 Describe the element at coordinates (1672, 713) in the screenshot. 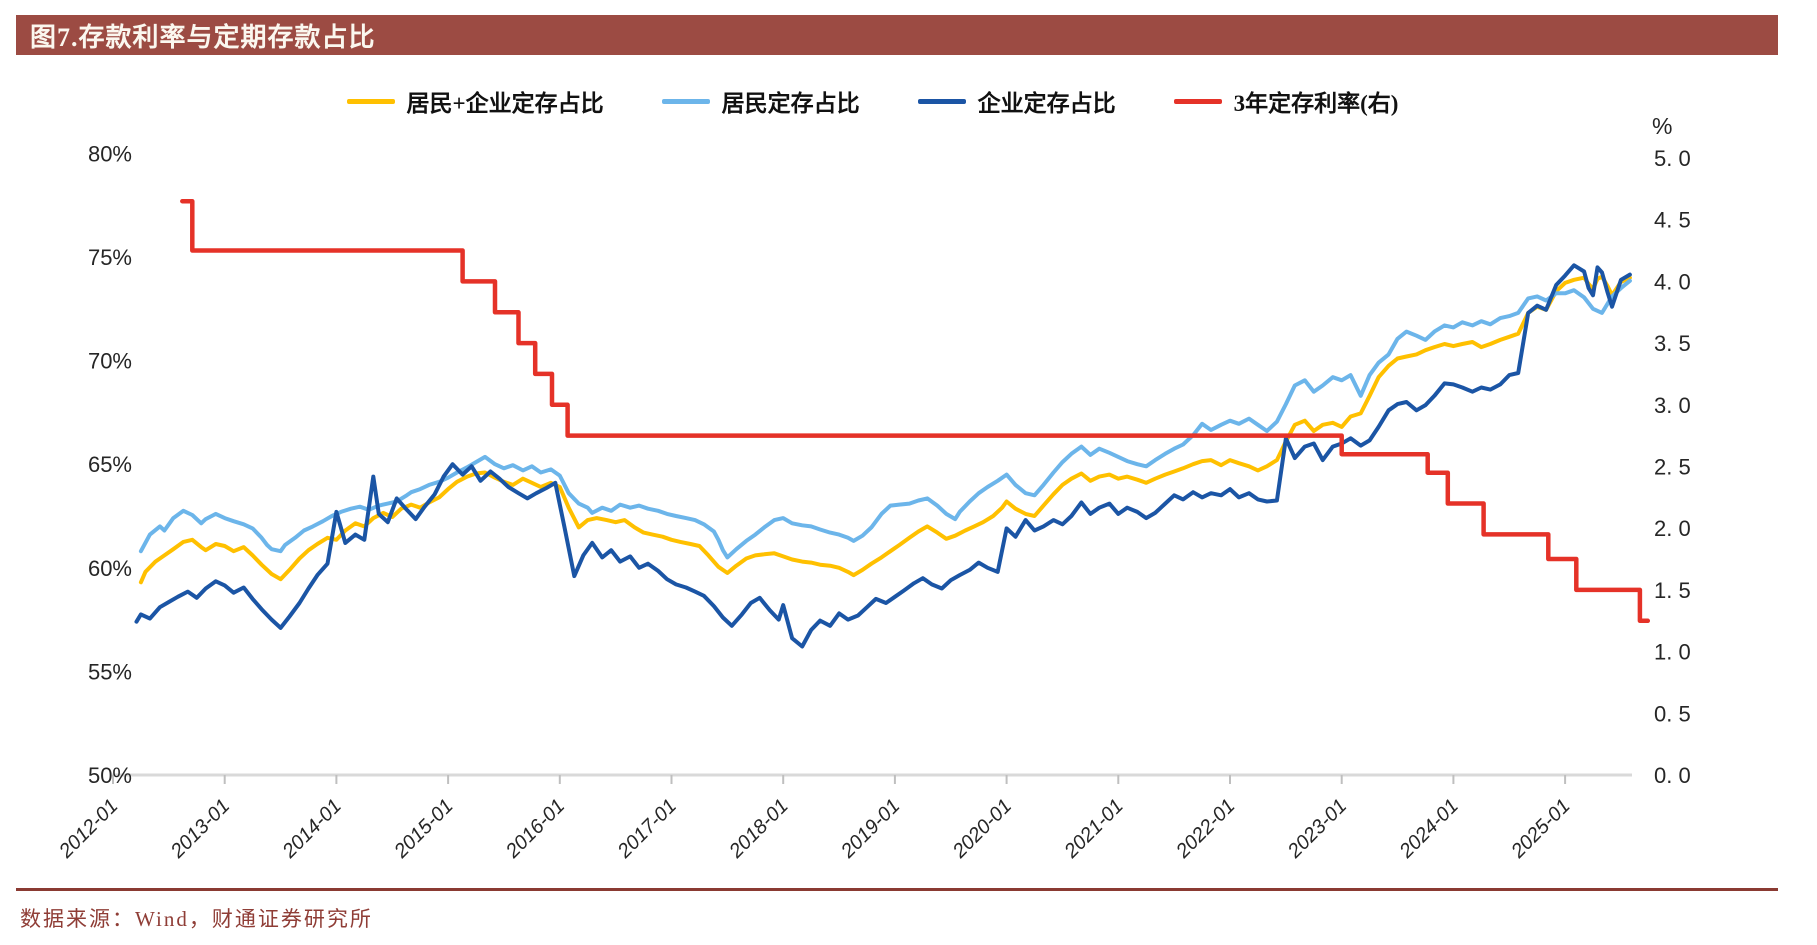

I see `right-axis-label: 0. 5` at that location.